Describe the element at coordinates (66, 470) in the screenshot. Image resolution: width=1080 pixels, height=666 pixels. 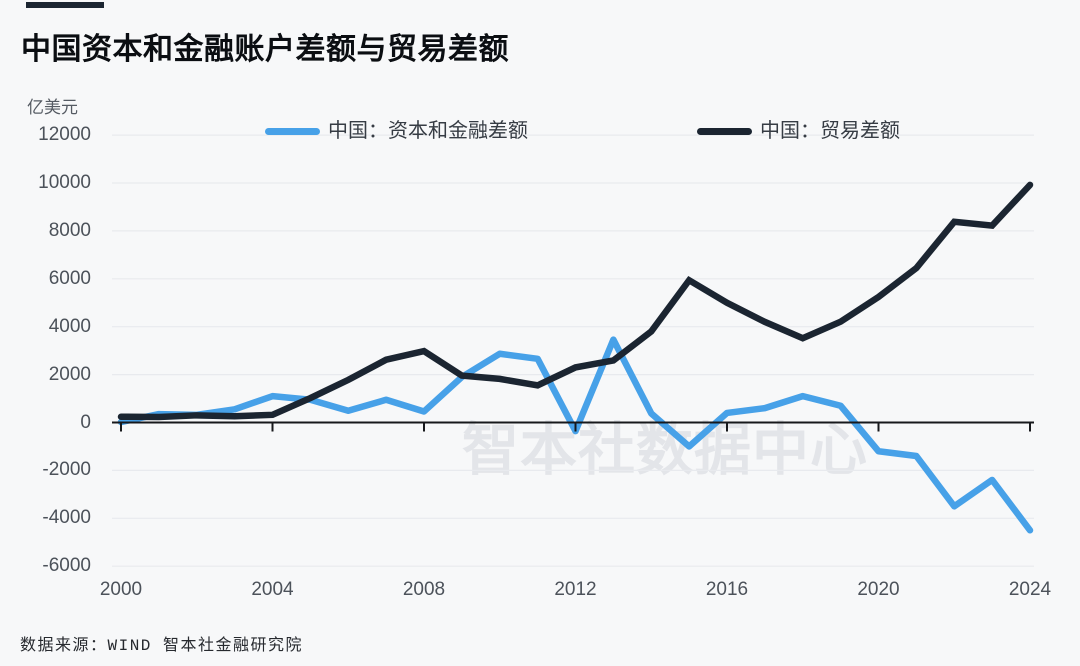
I see `y-tick-label: -2000` at that location.